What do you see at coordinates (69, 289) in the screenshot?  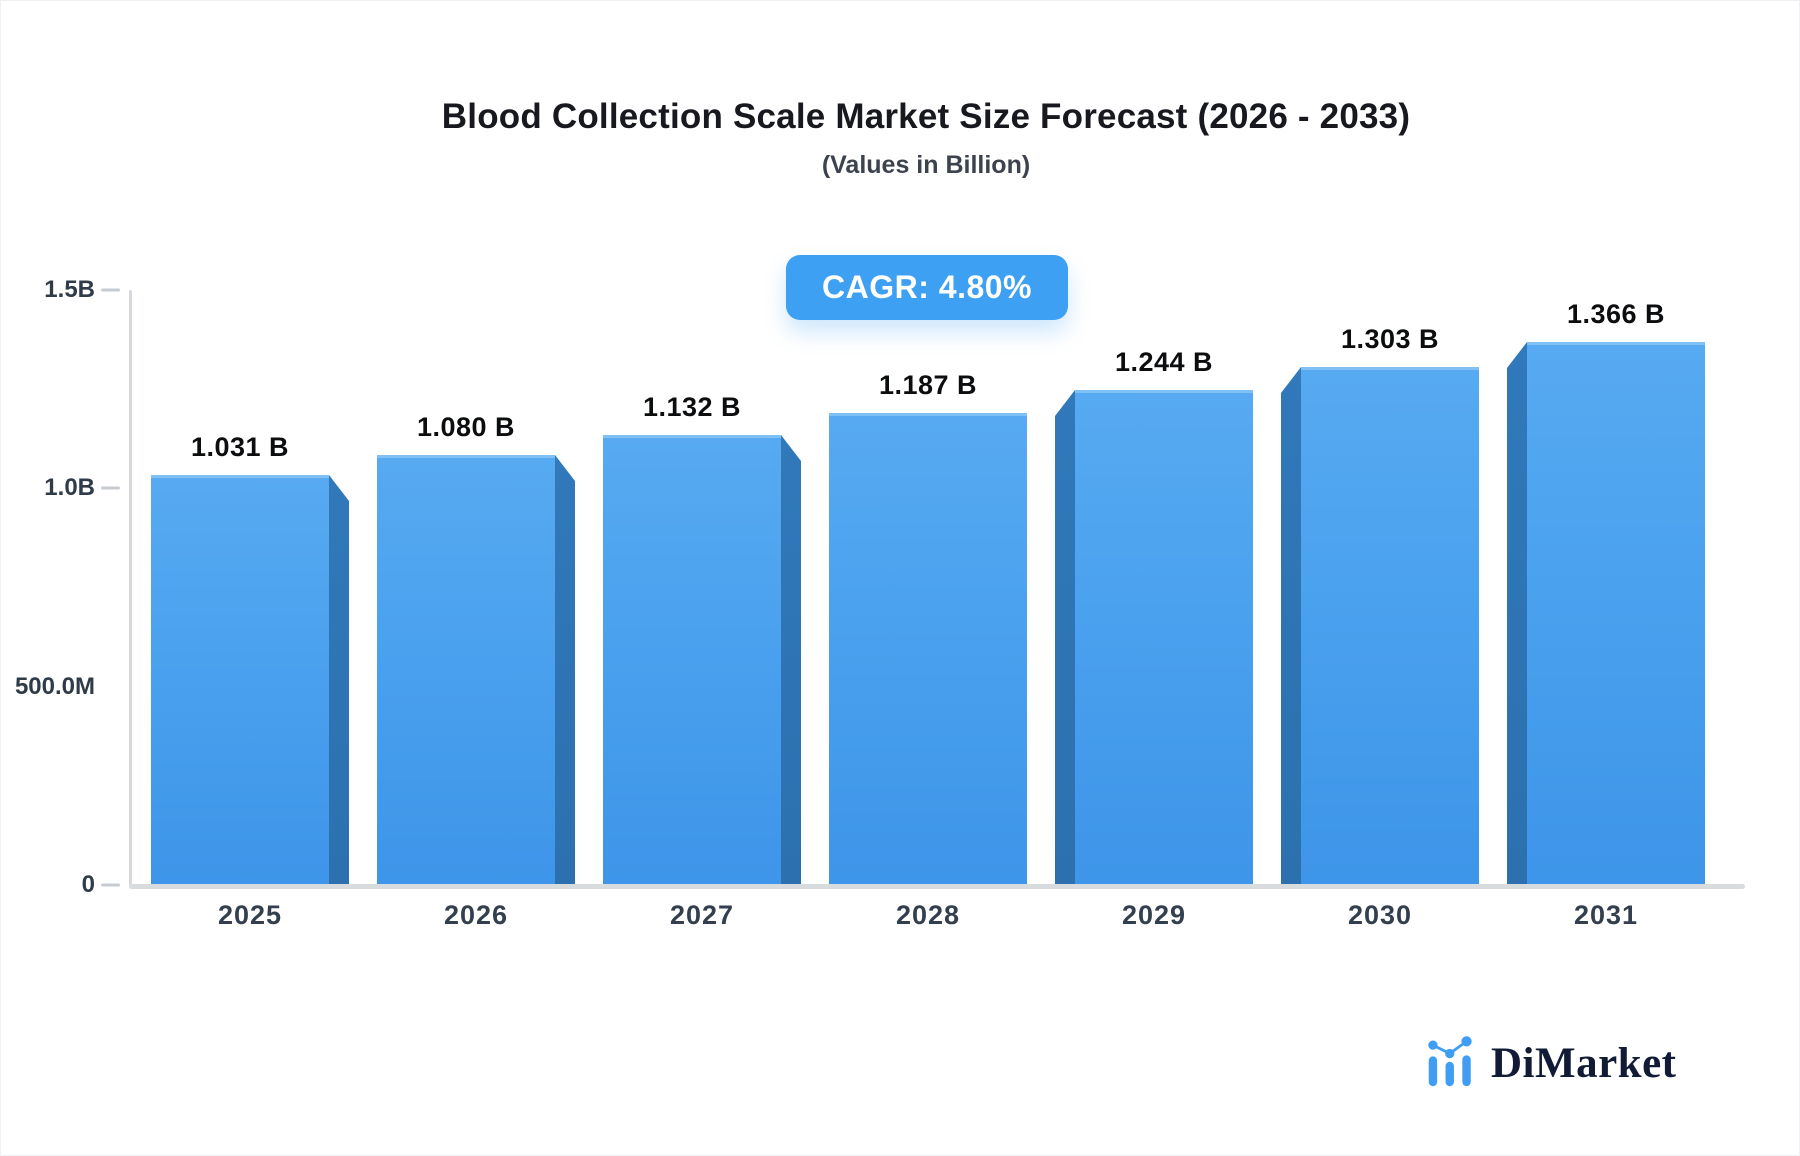 I see `y-tick-label-0: 1.5B` at bounding box center [69, 289].